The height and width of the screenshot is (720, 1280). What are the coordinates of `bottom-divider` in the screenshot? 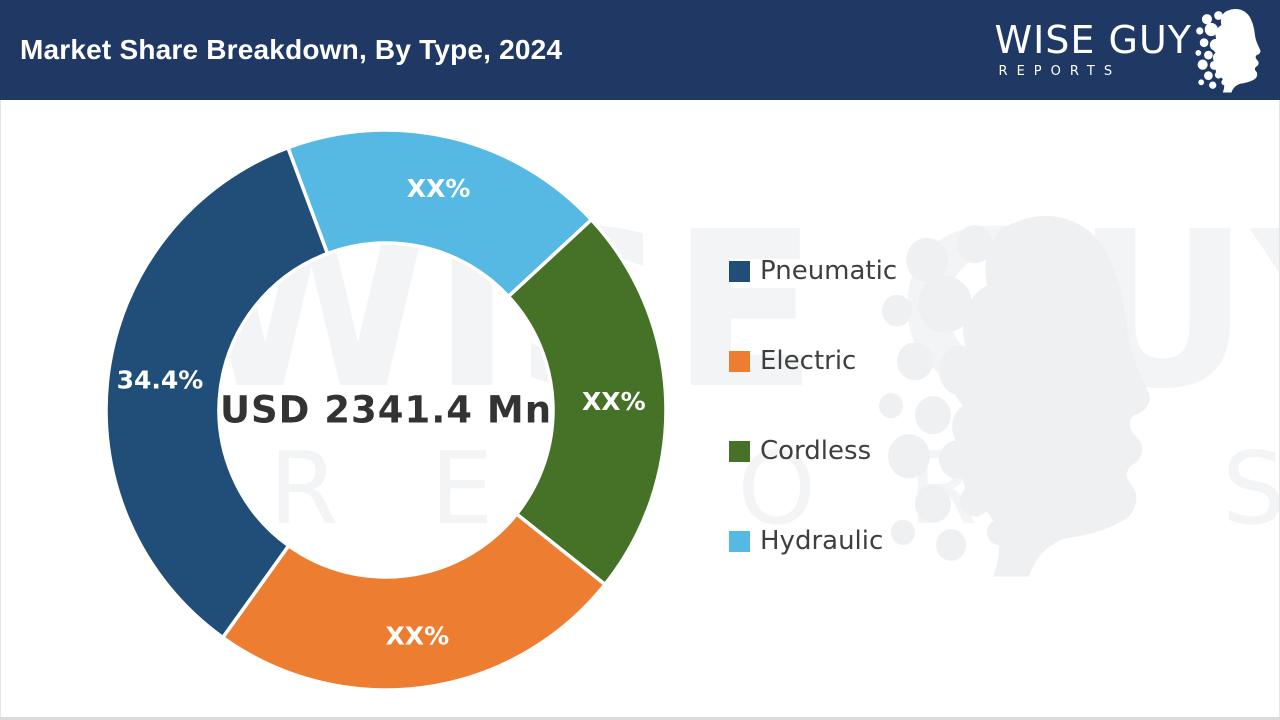 It's located at (640, 718).